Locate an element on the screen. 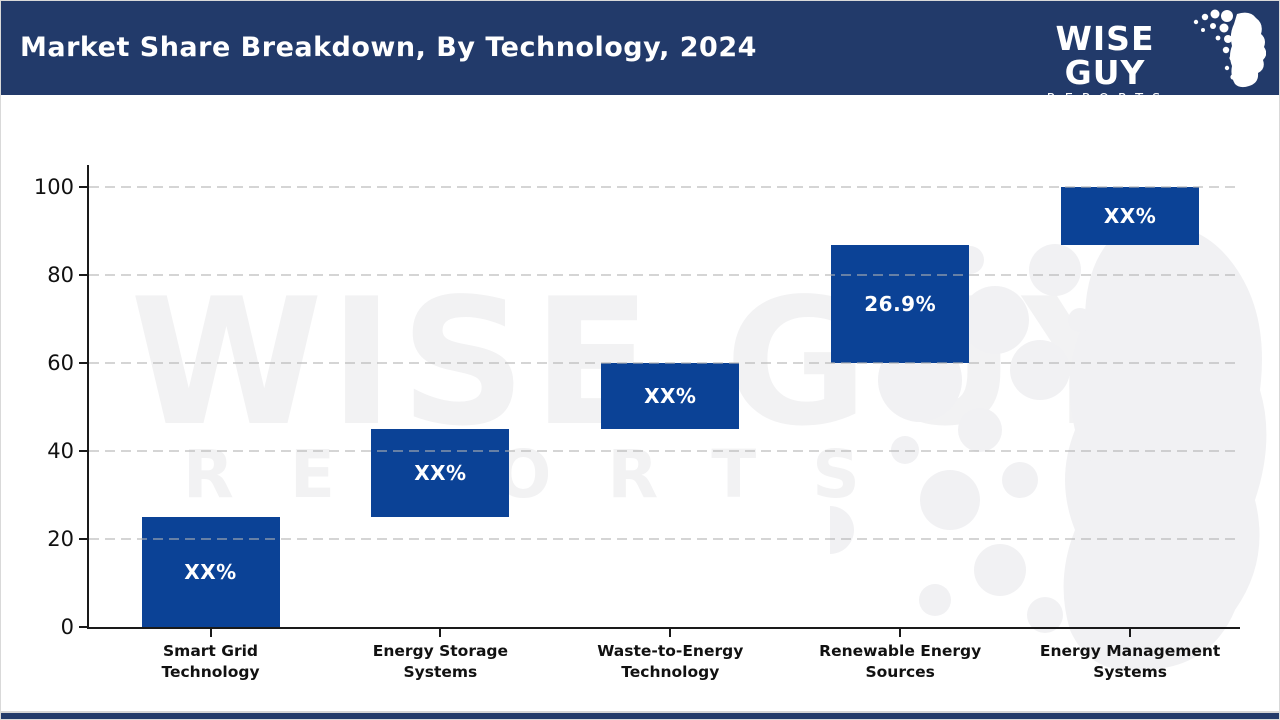  bar-smart-grid-technology: XX% is located at coordinates (210, 572).